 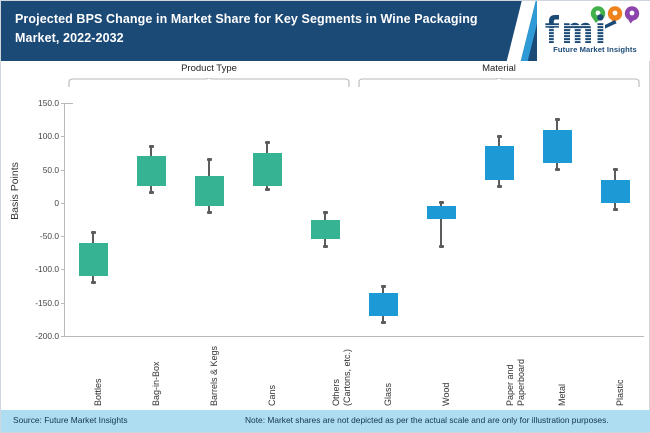 I want to click on x-axis-label-line: Metal, so click(x=562, y=394).